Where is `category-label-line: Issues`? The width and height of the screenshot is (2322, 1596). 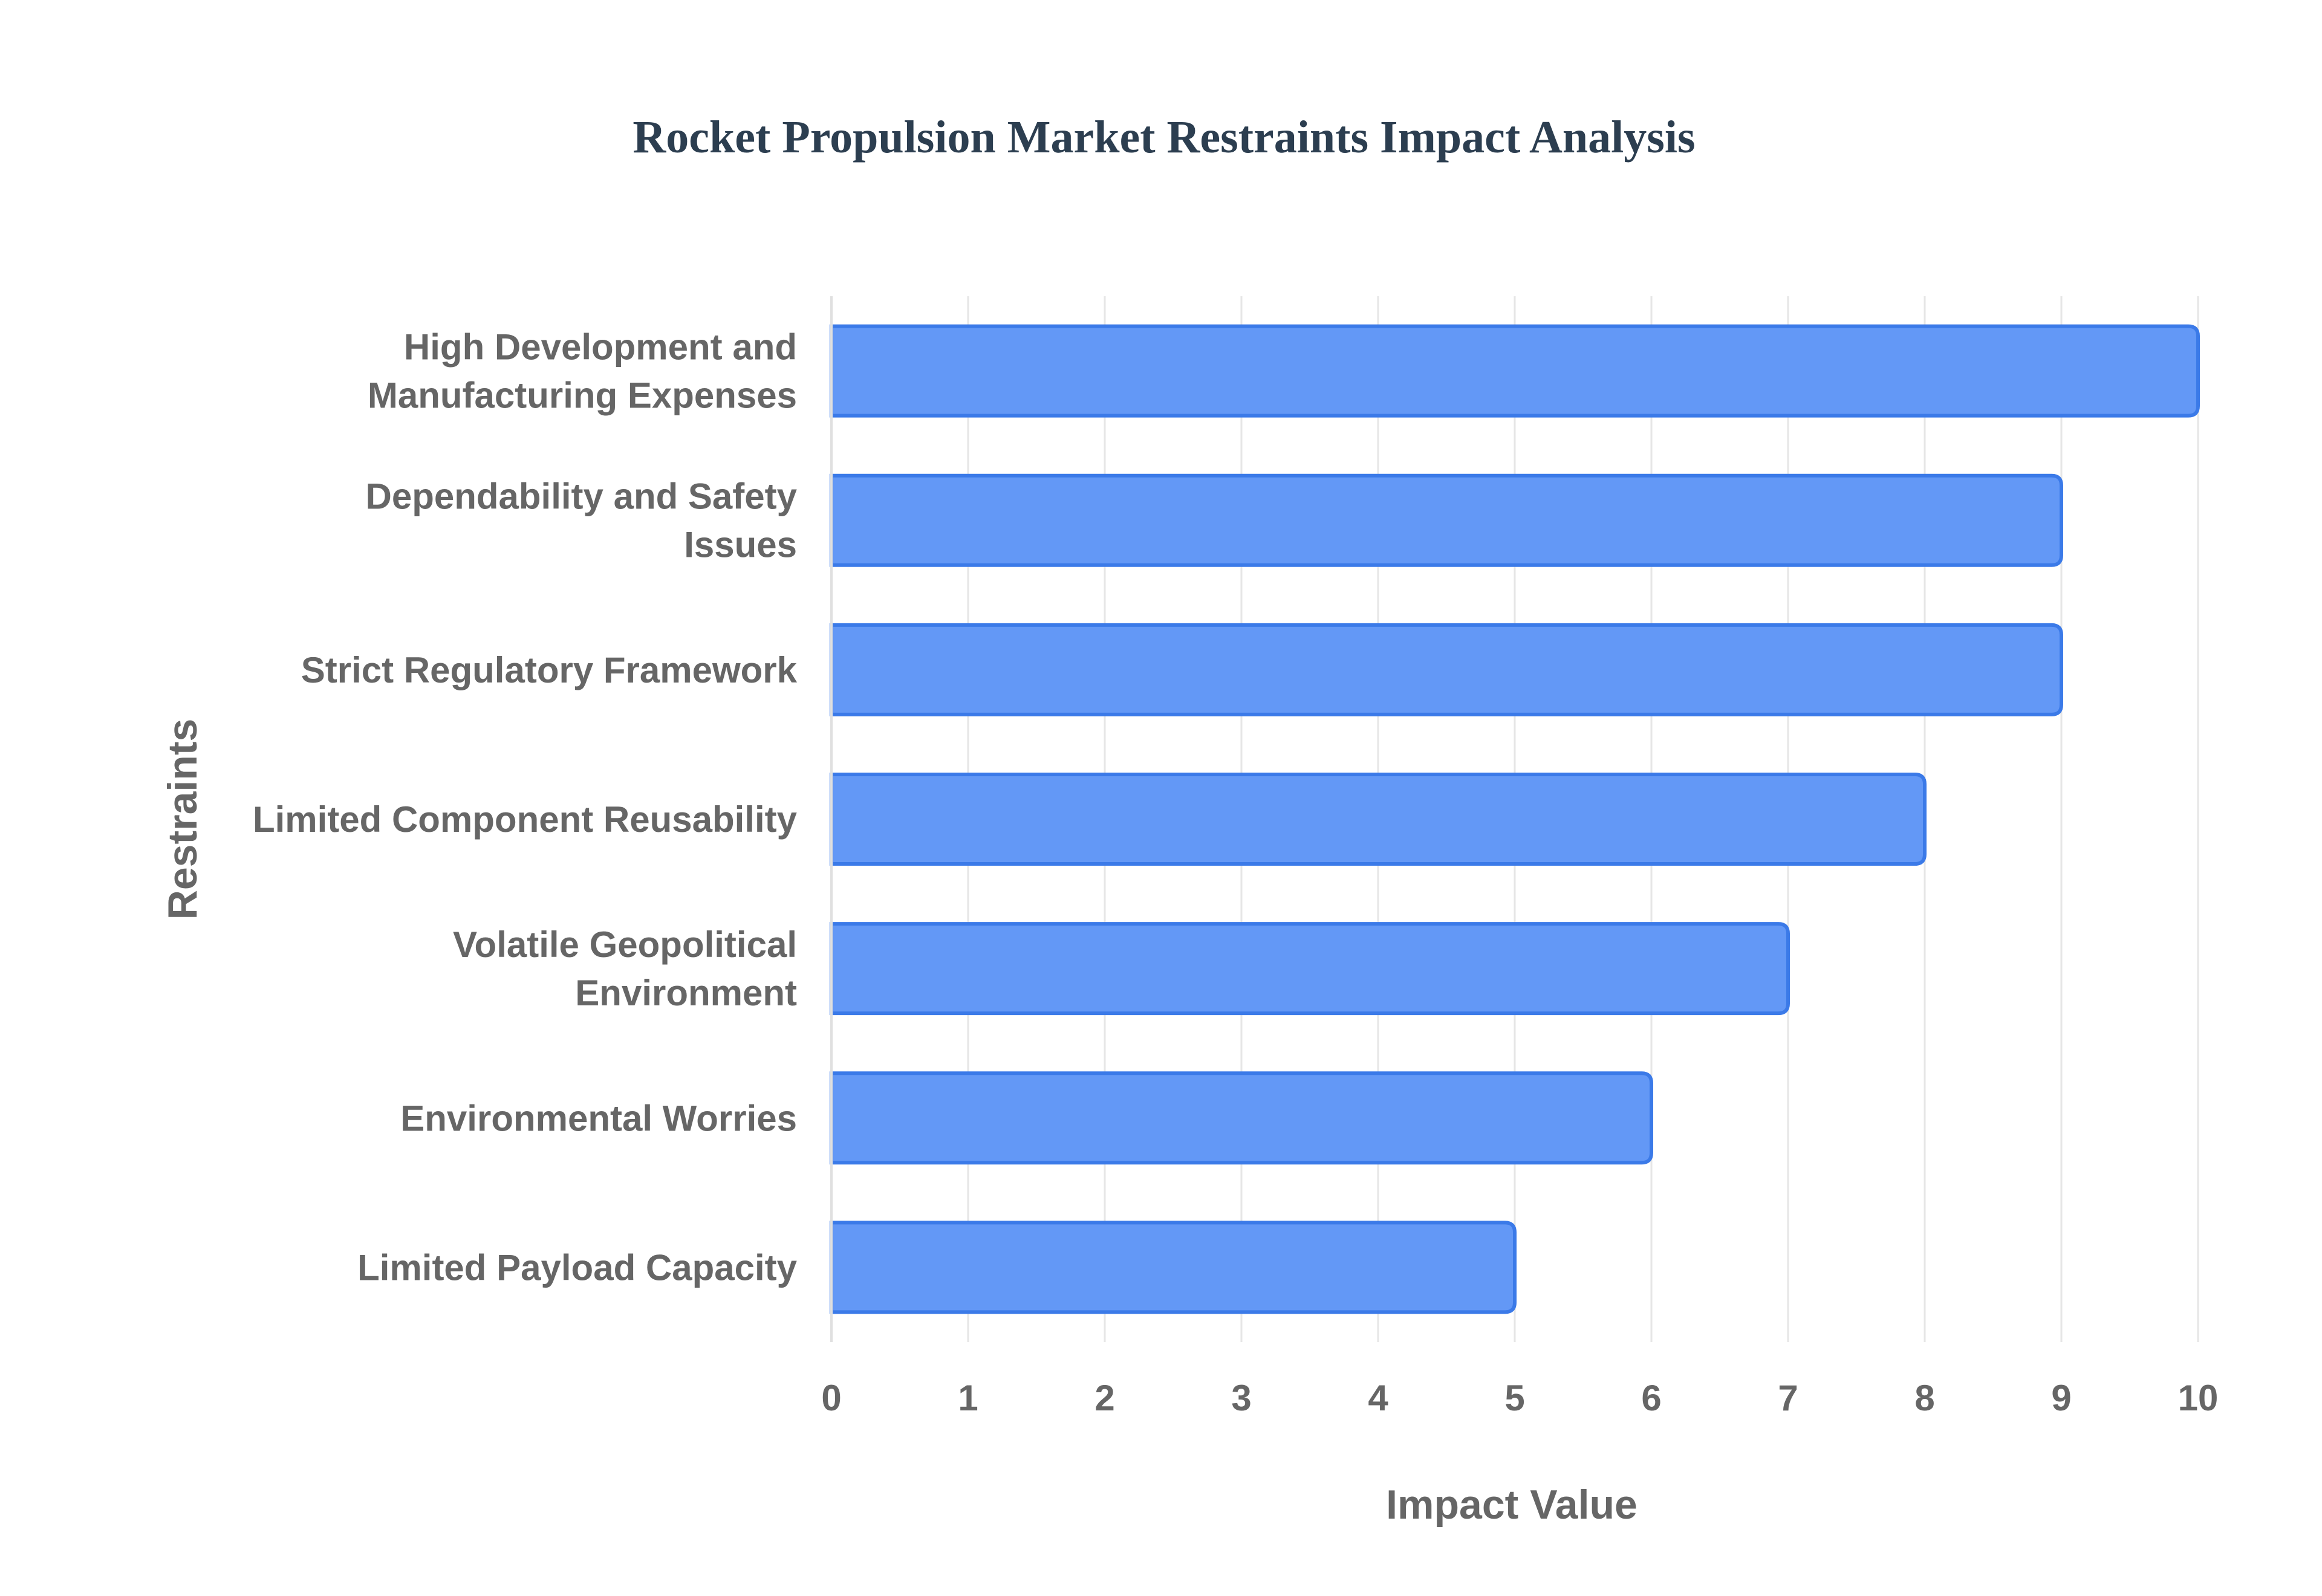
category-label-line: Issues is located at coordinates (740, 545).